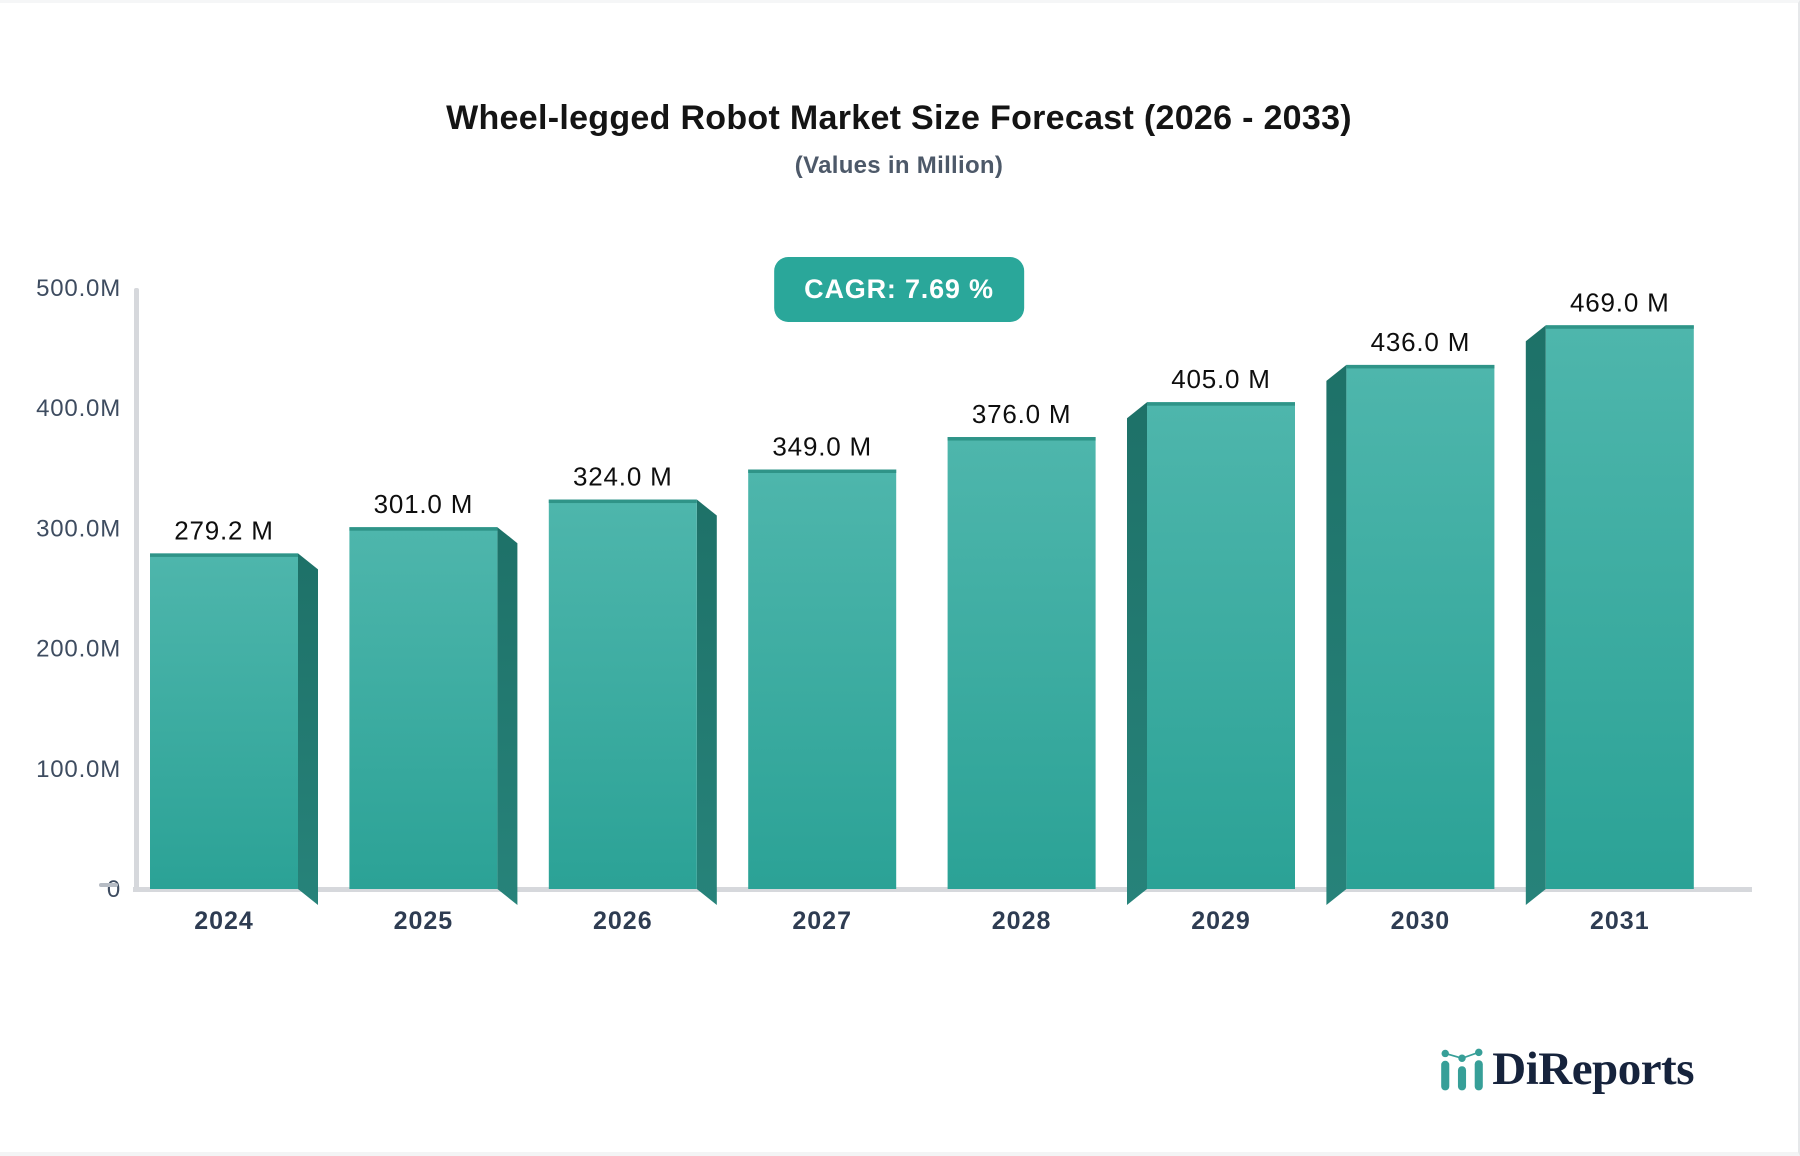  I want to click on bar-group-2028: 376.0 M 2028, so click(1021, 667).